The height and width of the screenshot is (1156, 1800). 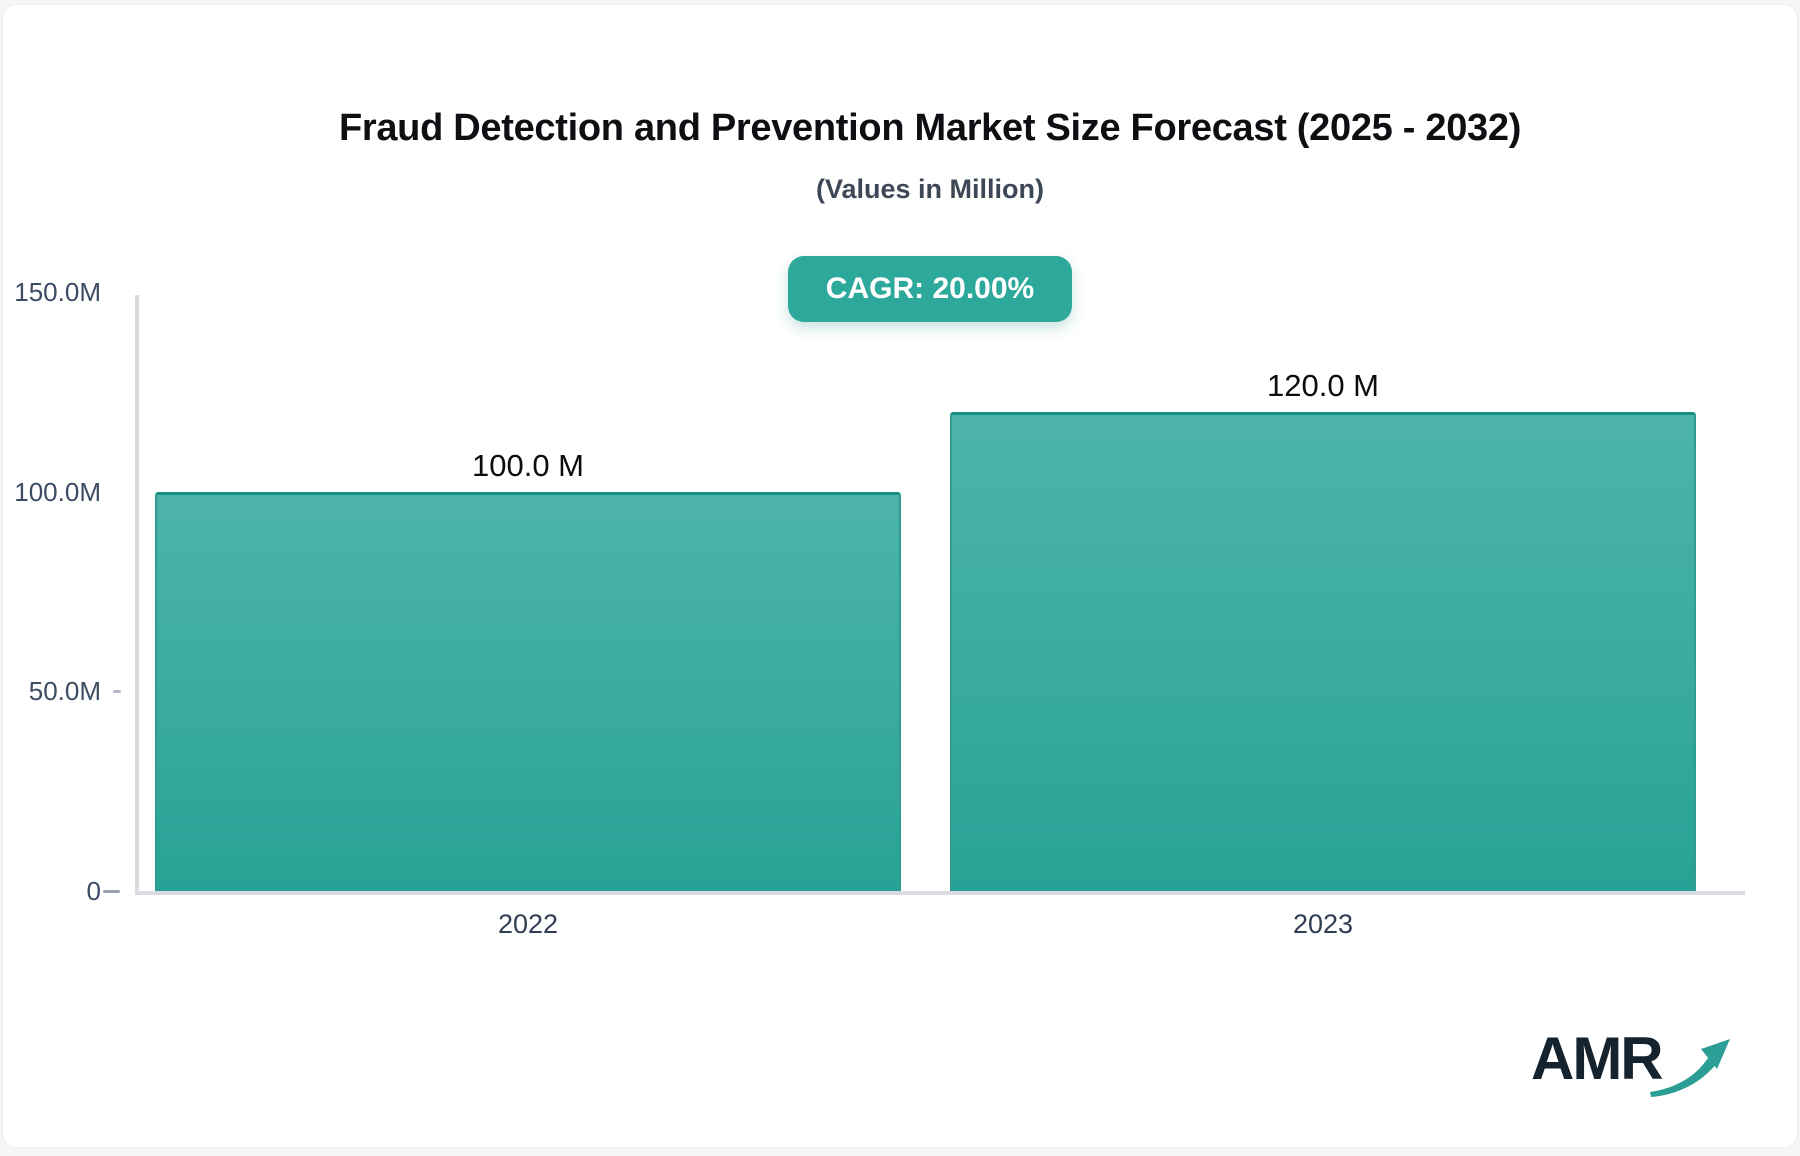 I want to click on x-axis-label: 2022, so click(x=528, y=924).